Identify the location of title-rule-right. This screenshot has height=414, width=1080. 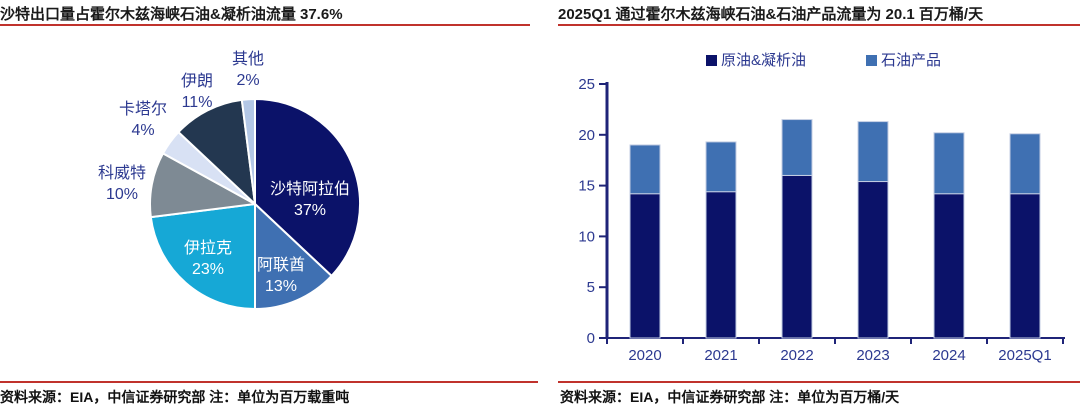
(819, 25).